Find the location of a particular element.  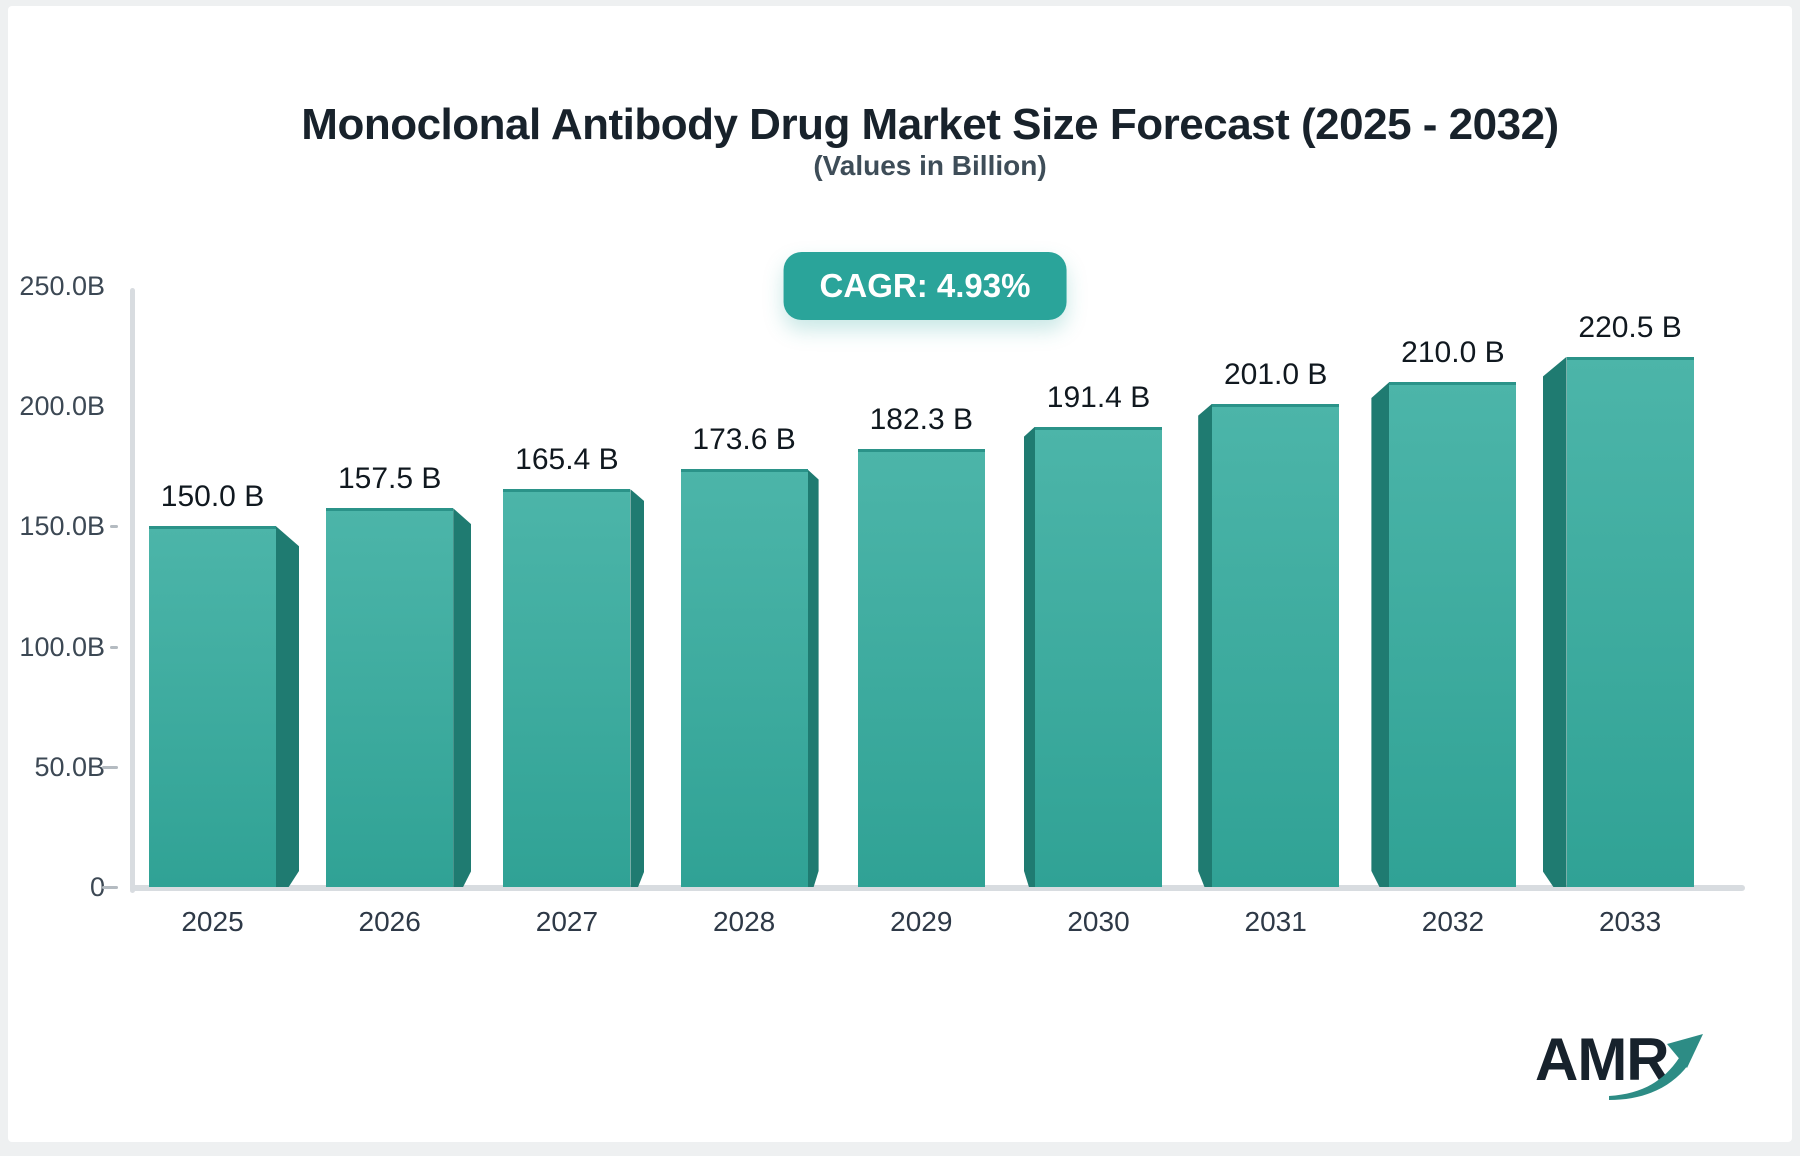

bar-value-label: 150.0 B is located at coordinates (212, 497).